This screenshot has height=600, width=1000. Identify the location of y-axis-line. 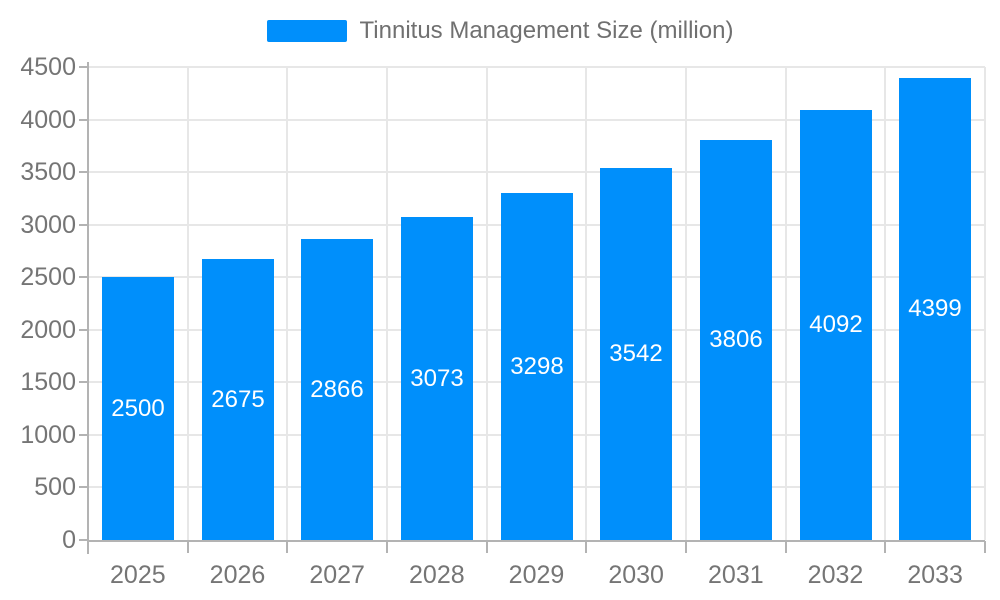
(88, 308).